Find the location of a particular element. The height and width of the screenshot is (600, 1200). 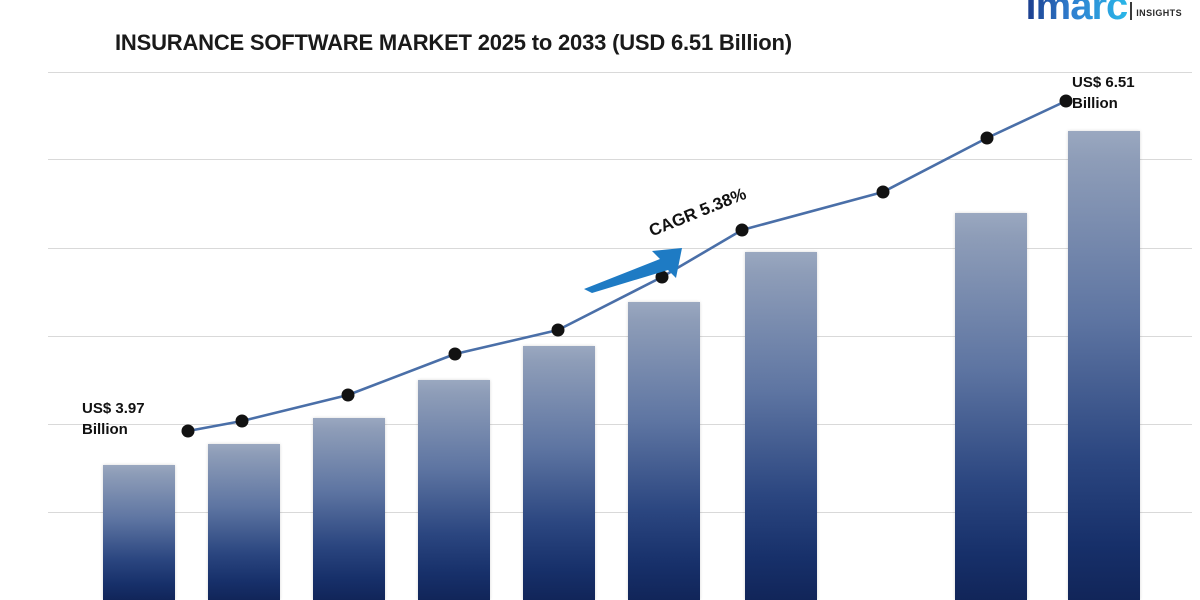

logo-wordmark: imarc is located at coordinates (1077, 13).